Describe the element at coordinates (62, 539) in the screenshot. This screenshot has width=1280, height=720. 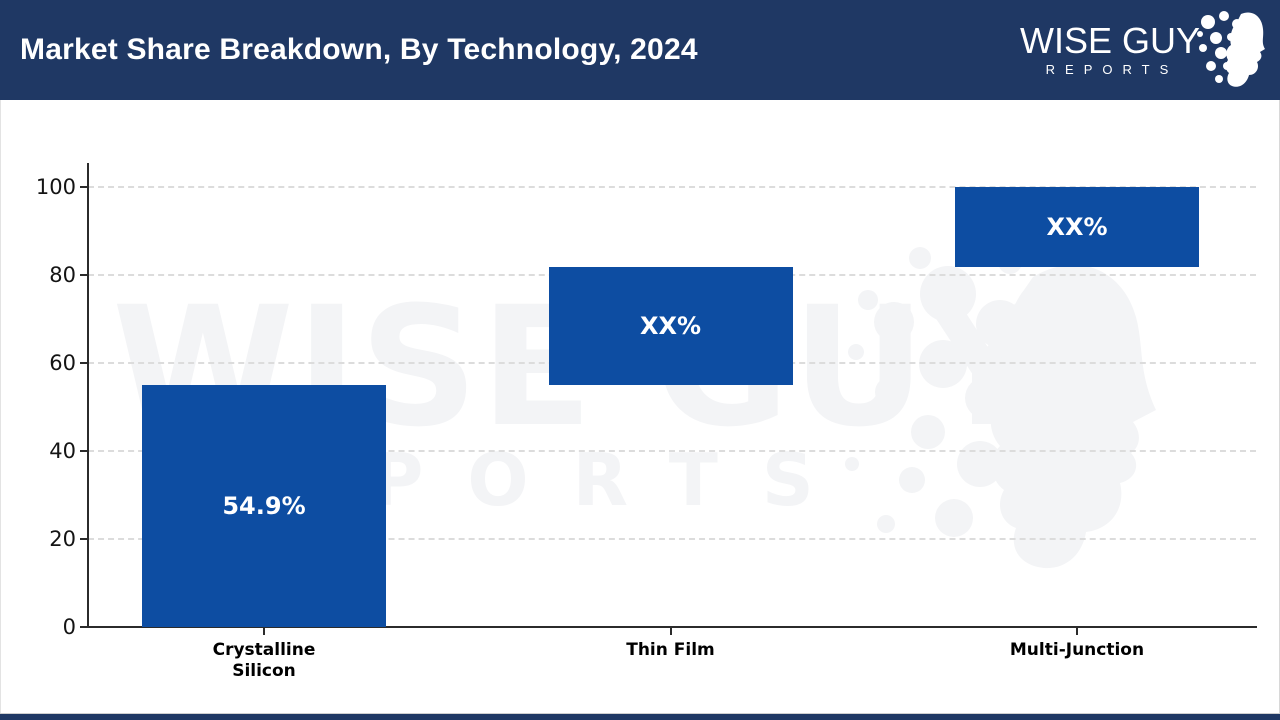
I see `y-tick-label: 20` at that location.